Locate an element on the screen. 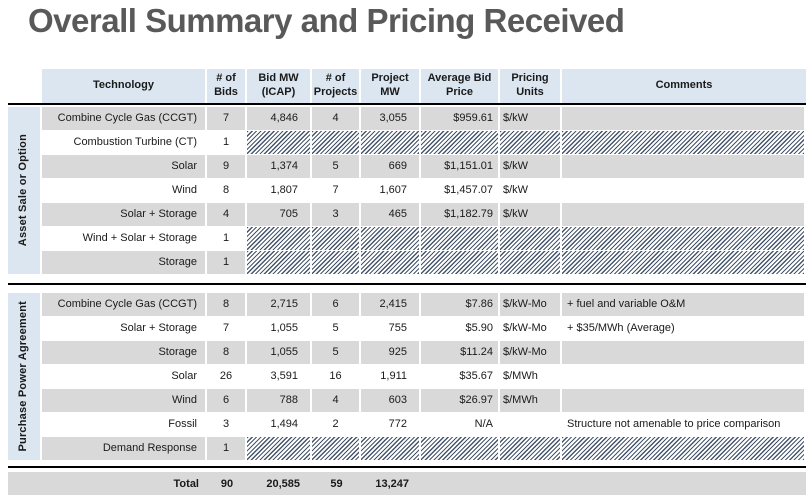  table-row: Storage 8 1,055 5 925 $11.24 $/kW-Mo is located at coordinates (424, 352).